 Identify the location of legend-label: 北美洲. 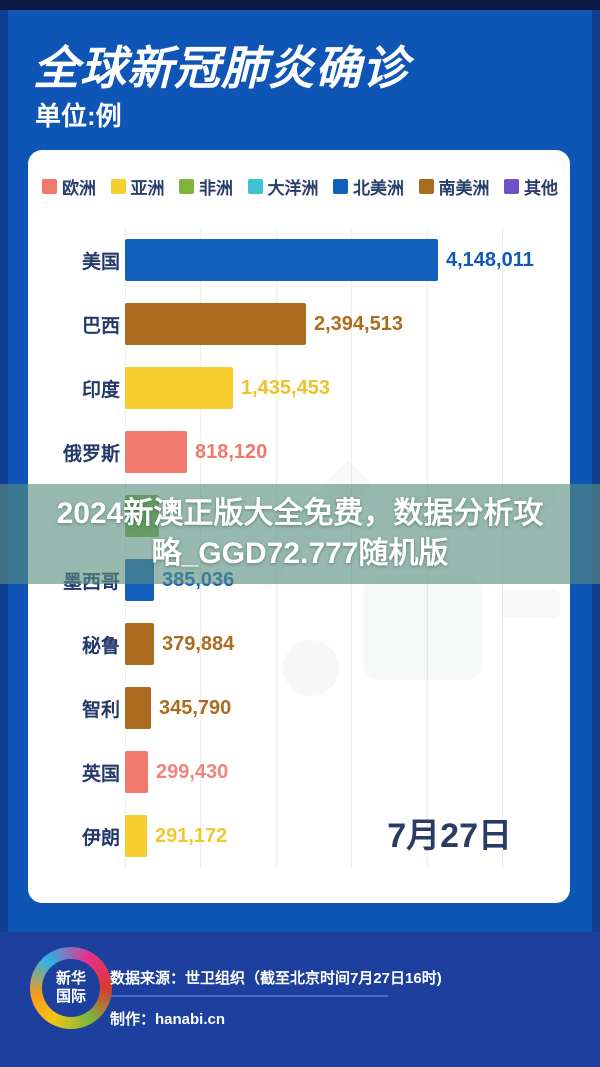
(378, 188).